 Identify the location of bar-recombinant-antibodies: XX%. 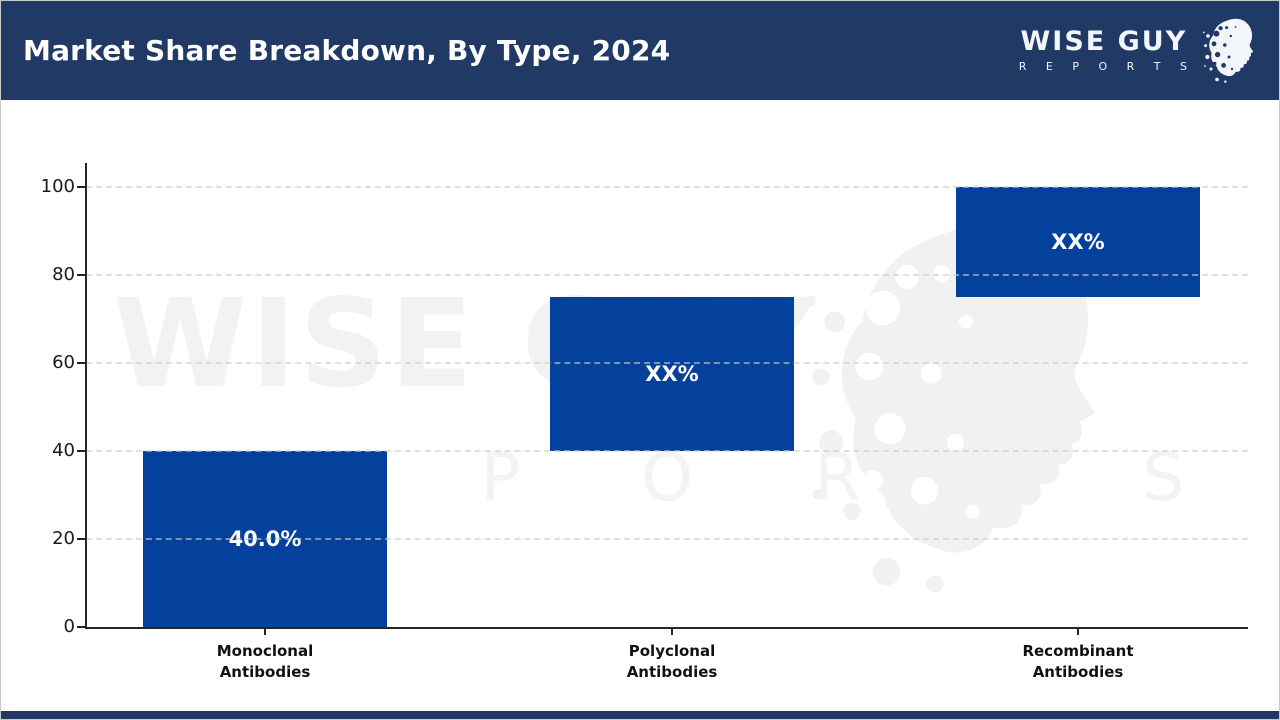
(1078, 242).